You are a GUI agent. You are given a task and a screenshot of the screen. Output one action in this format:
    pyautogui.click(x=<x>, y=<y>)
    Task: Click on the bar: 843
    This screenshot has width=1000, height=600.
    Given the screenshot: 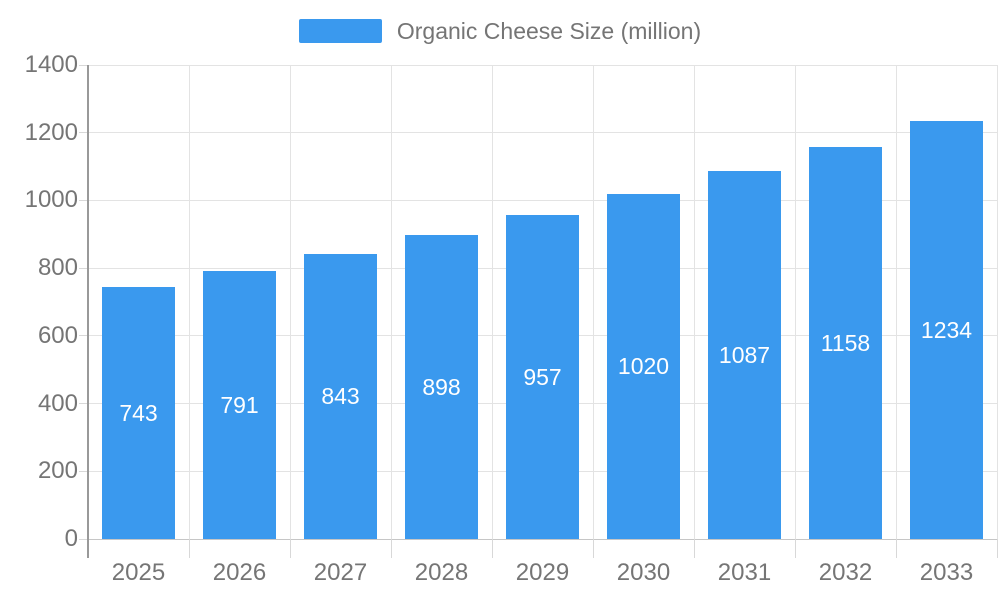 What is the action you would take?
    pyautogui.click(x=340, y=396)
    